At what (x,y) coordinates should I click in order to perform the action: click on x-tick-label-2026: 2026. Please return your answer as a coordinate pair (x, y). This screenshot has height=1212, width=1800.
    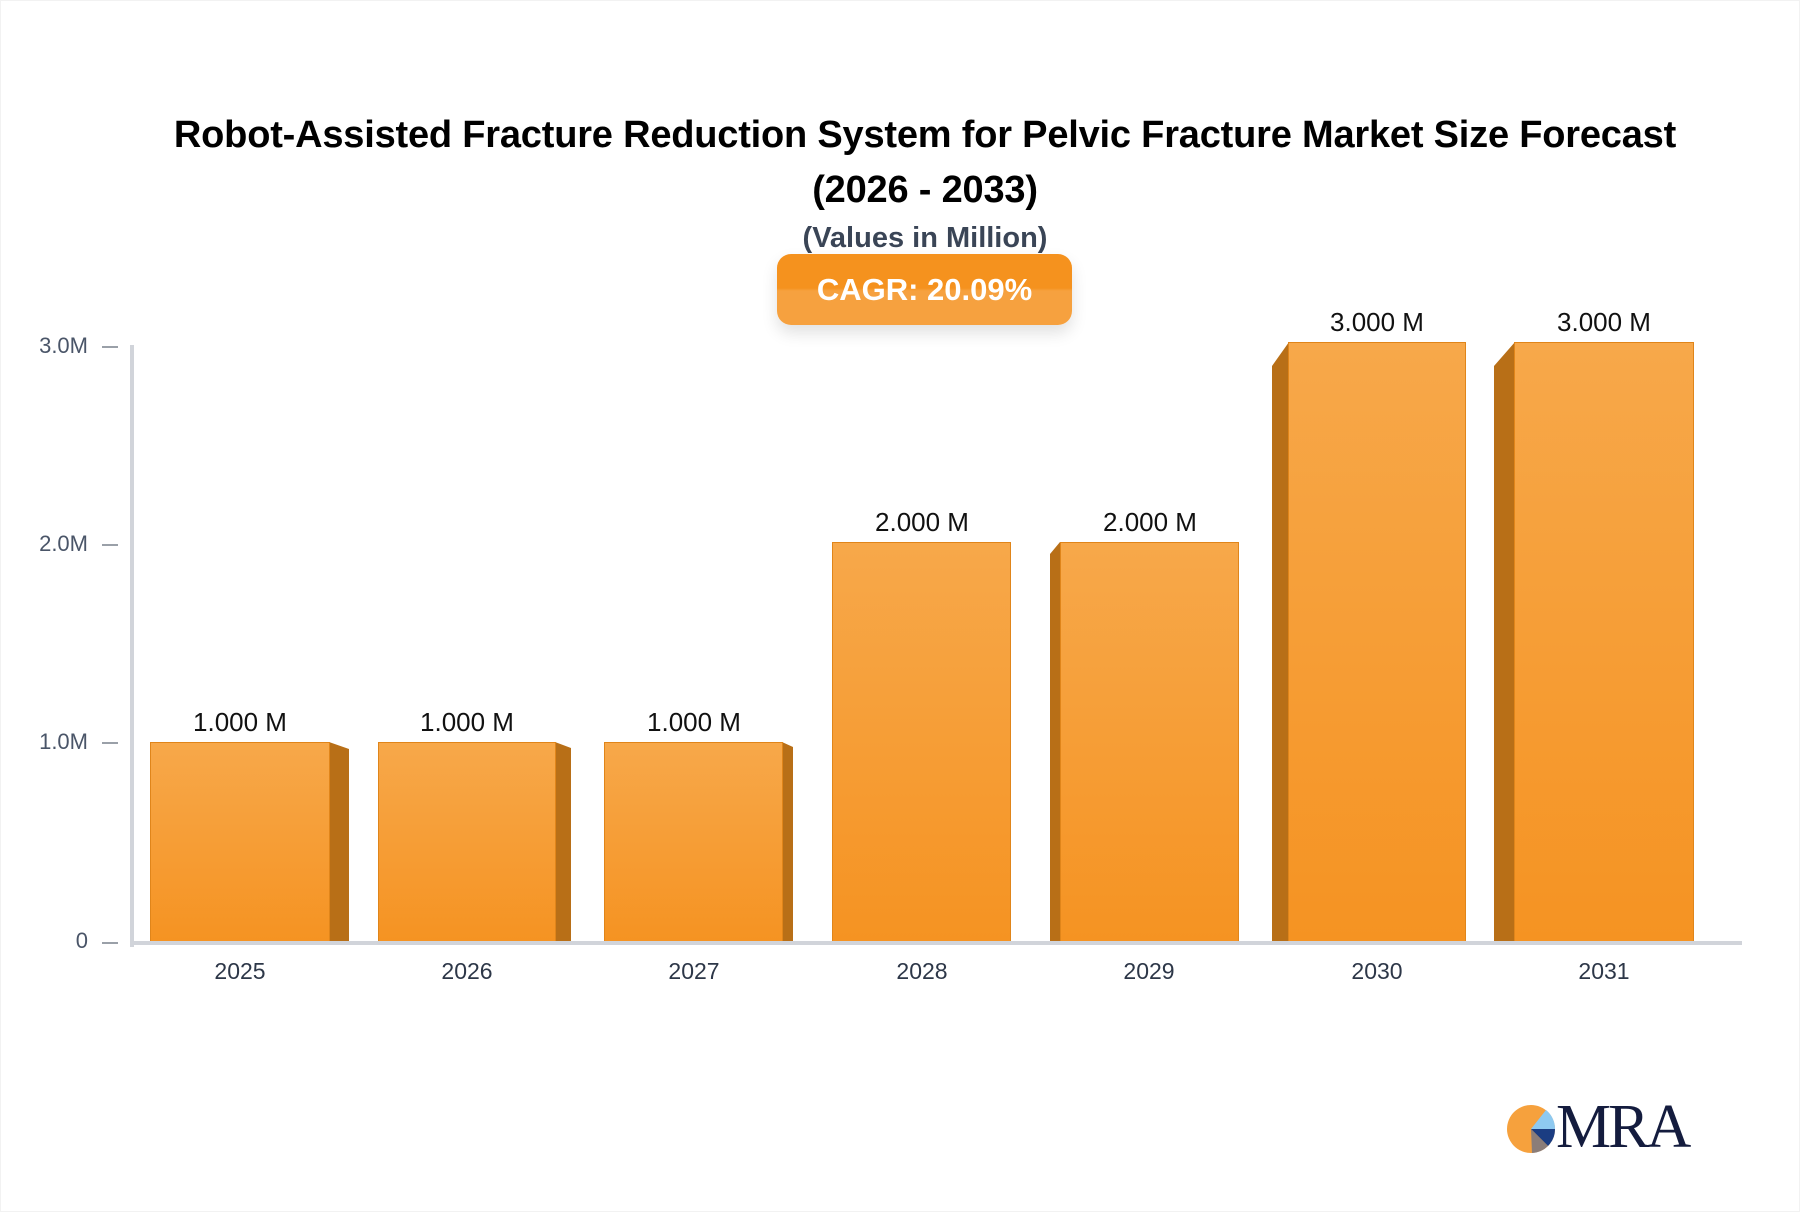
    Looking at the image, I should click on (467, 971).